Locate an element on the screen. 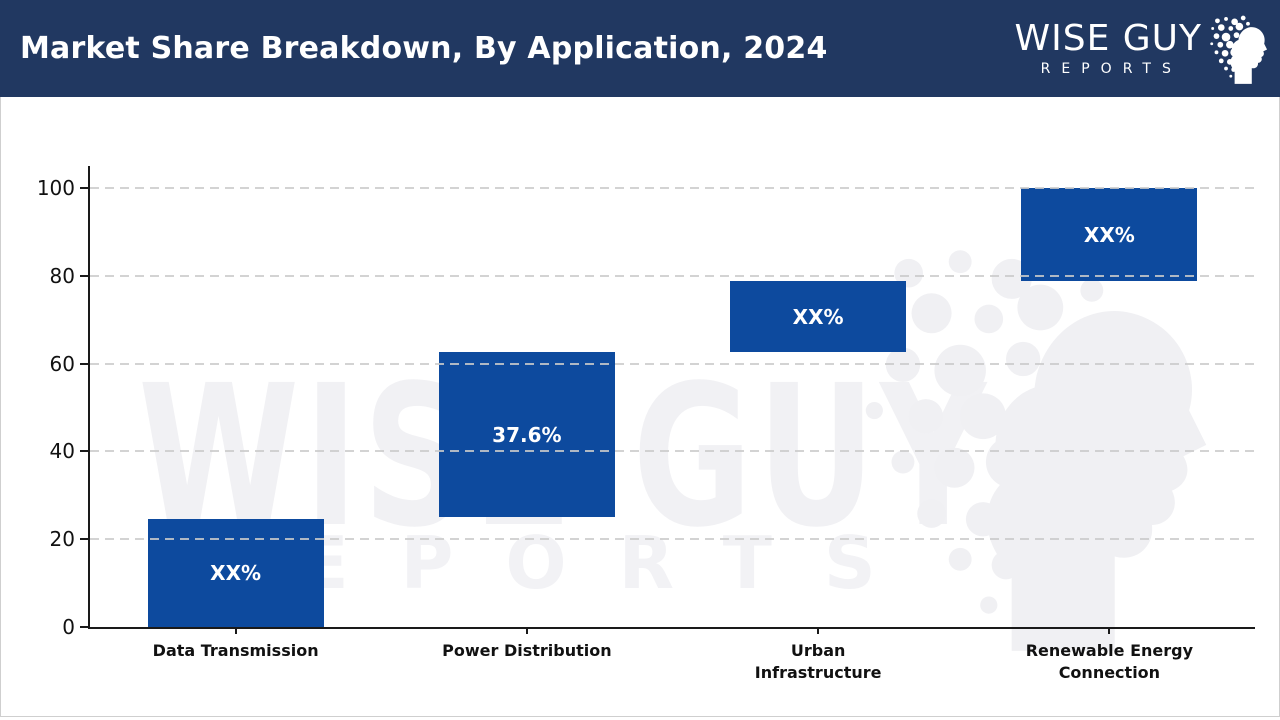 The height and width of the screenshot is (720, 1280). bar-urban-infrastructure: XX% is located at coordinates (818, 317).